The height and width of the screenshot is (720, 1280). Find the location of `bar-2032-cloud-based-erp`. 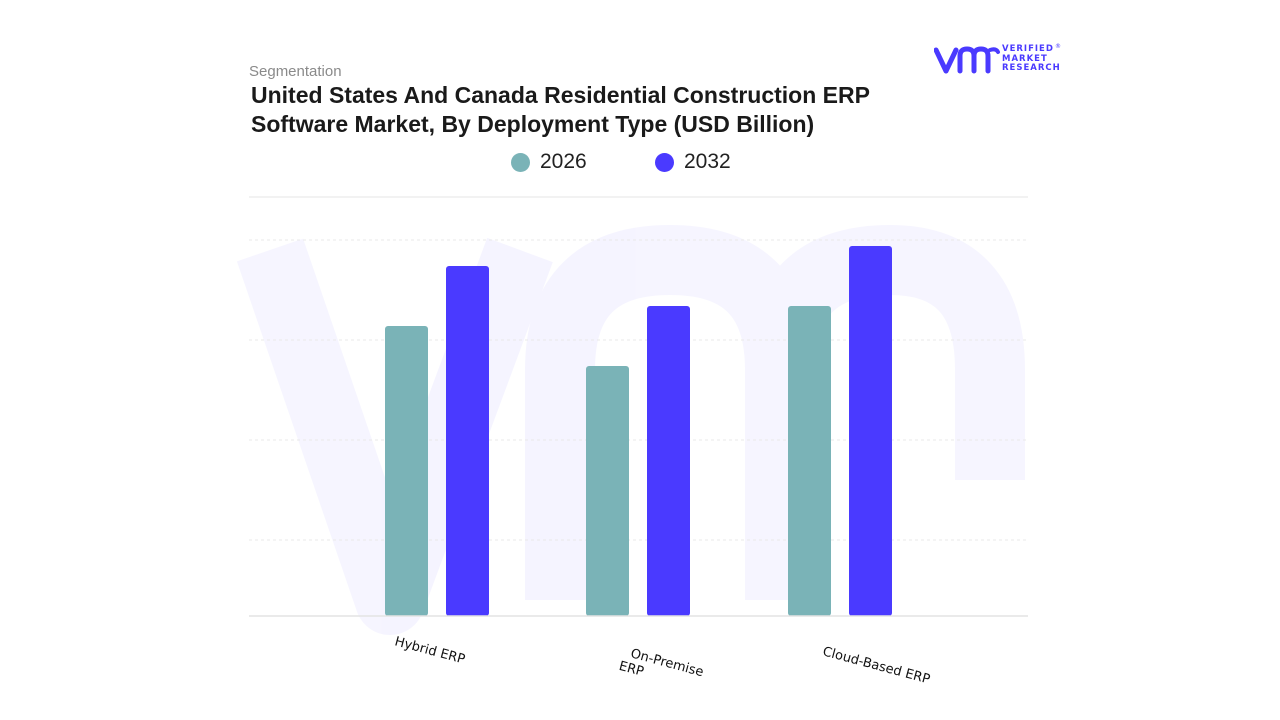

bar-2032-cloud-based-erp is located at coordinates (870, 431).